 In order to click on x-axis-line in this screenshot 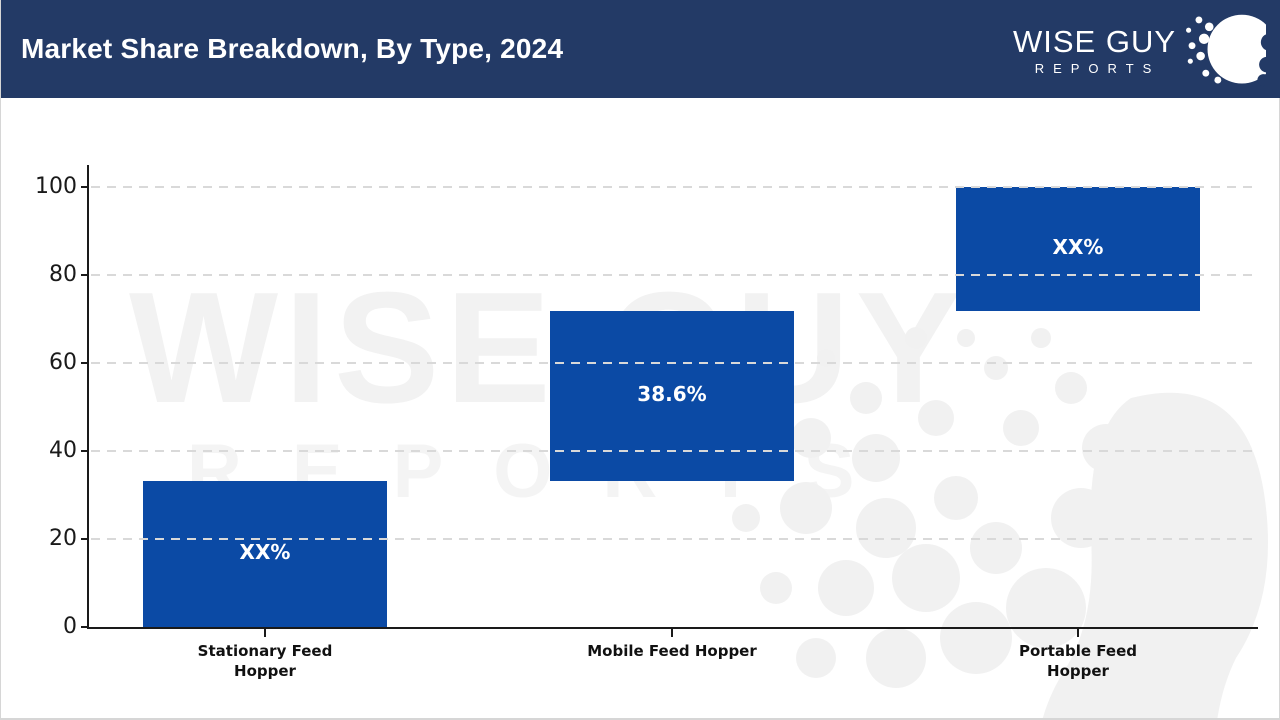, I will do `click(672, 628)`.